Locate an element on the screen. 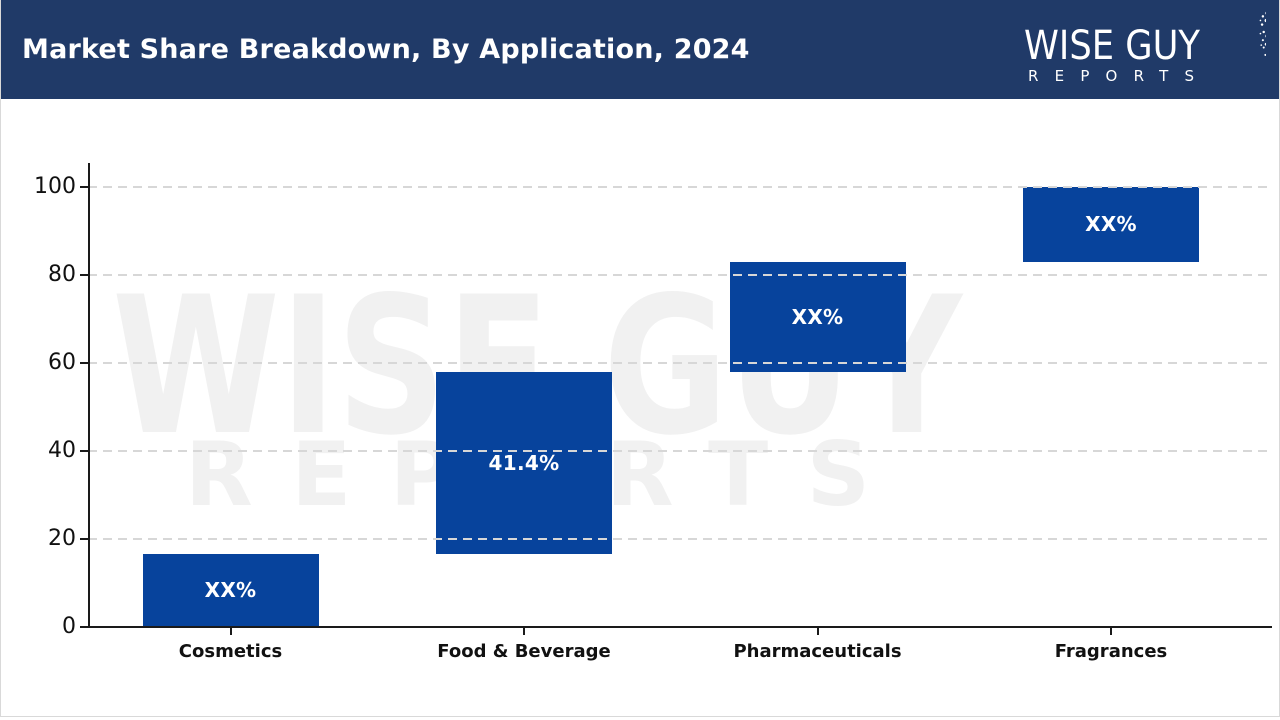 The image size is (1280, 720). bar-value-label-cosmetics: XX% is located at coordinates (230, 590).